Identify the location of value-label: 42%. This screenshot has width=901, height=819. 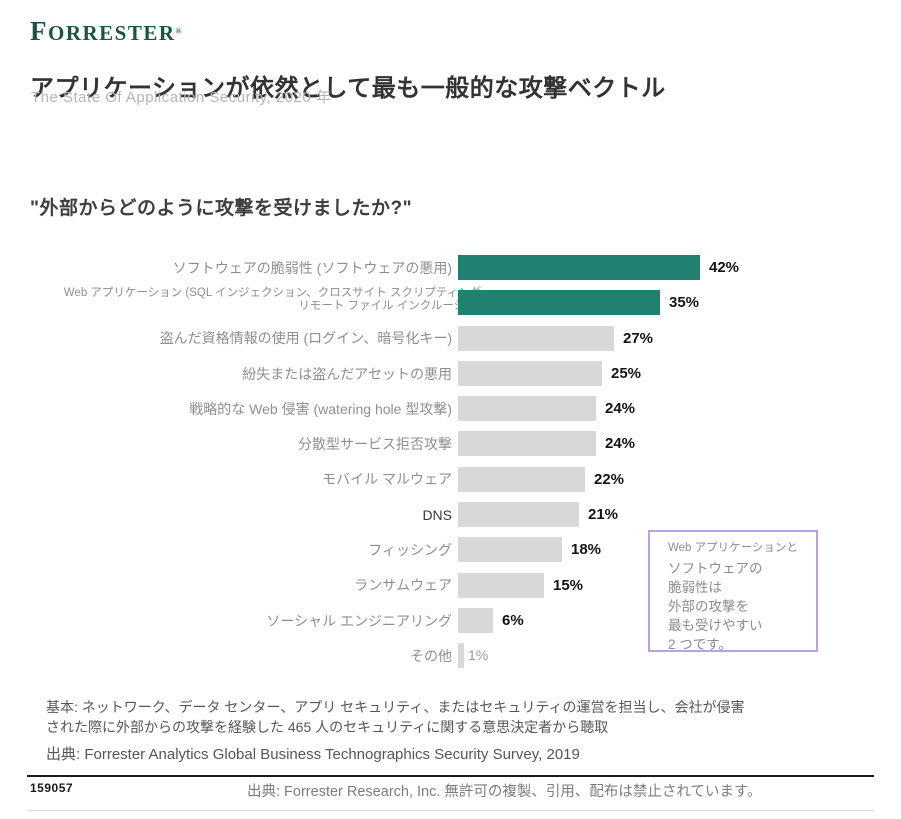
(724, 267).